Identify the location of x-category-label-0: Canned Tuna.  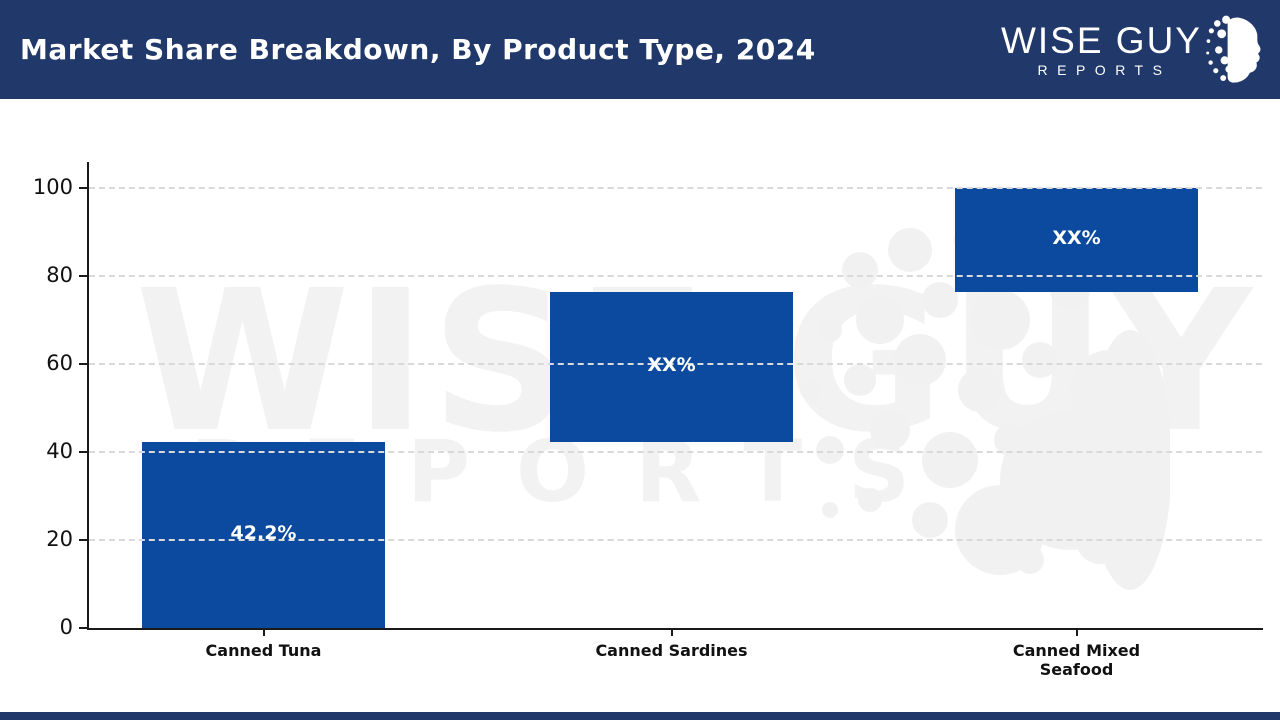
(263, 650).